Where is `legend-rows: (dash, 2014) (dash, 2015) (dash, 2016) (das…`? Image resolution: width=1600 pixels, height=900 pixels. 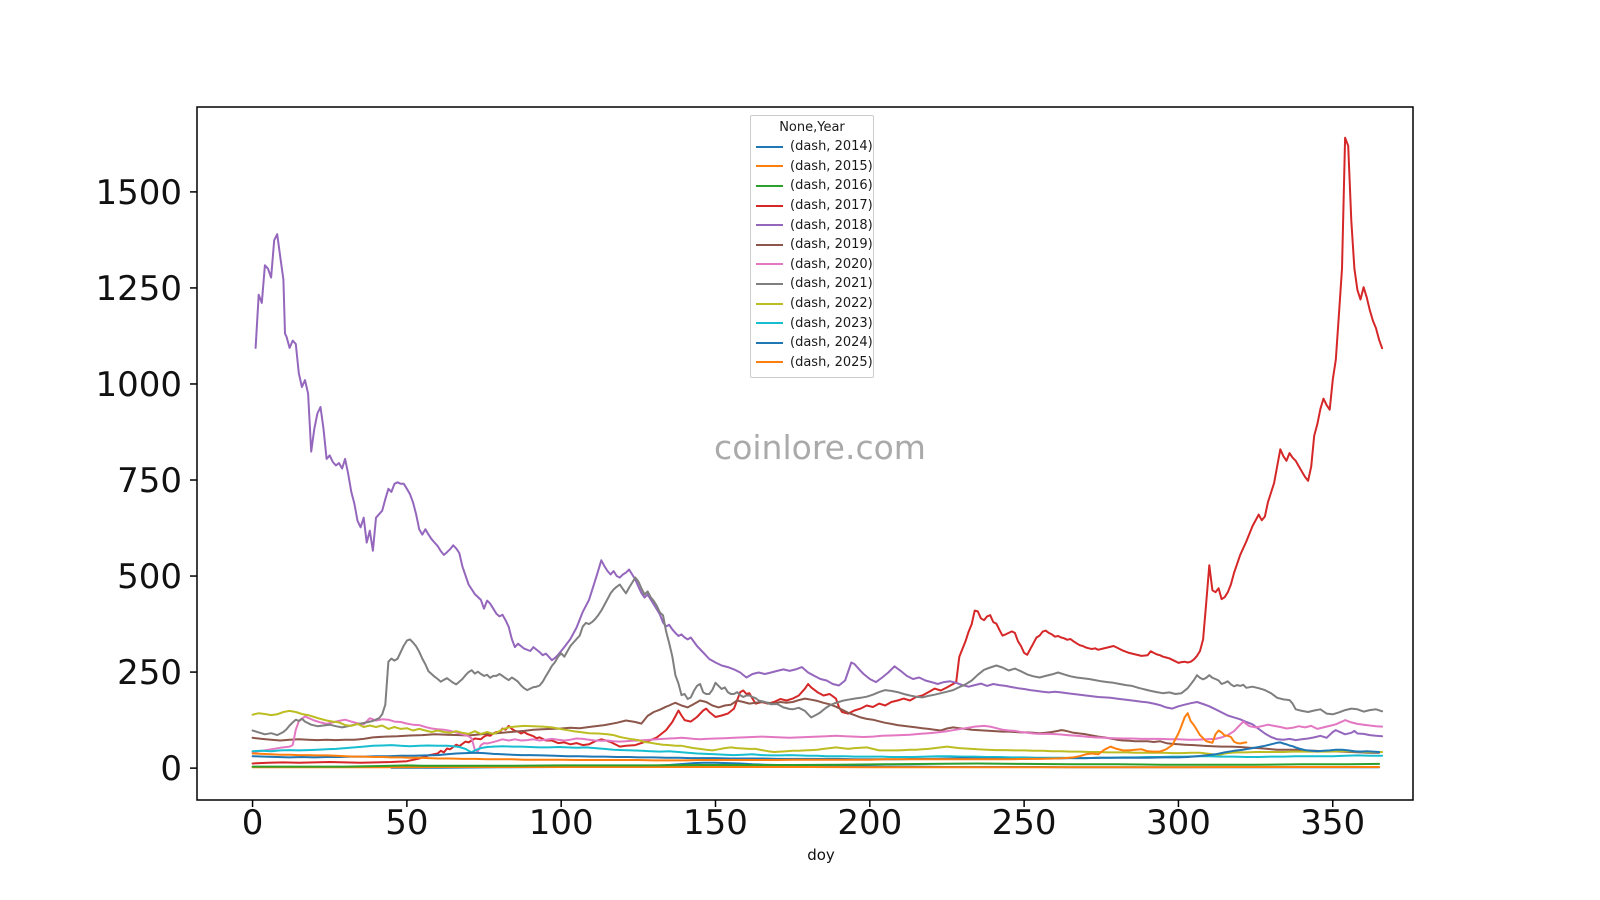 legend-rows: (dash, 2014) (dash, 2015) (dash, 2016) (das… is located at coordinates (814, 255).